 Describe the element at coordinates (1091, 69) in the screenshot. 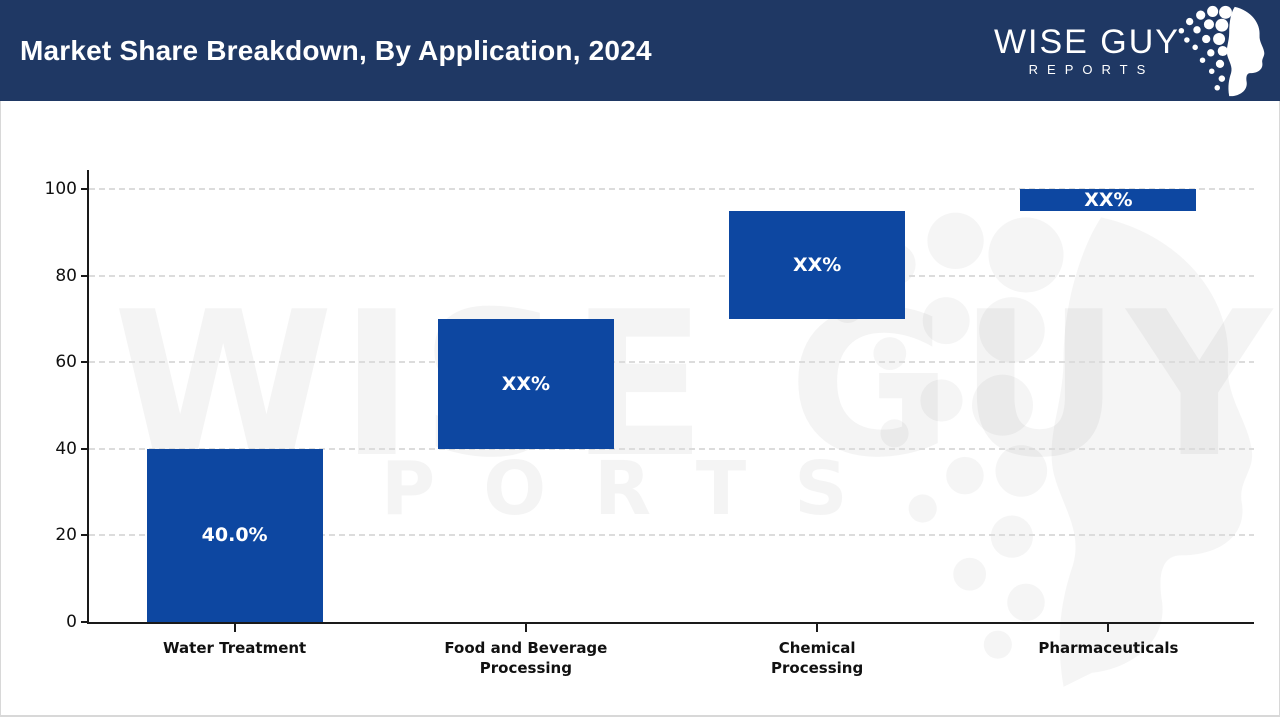

I see `logo-subtext: REPORTS` at that location.